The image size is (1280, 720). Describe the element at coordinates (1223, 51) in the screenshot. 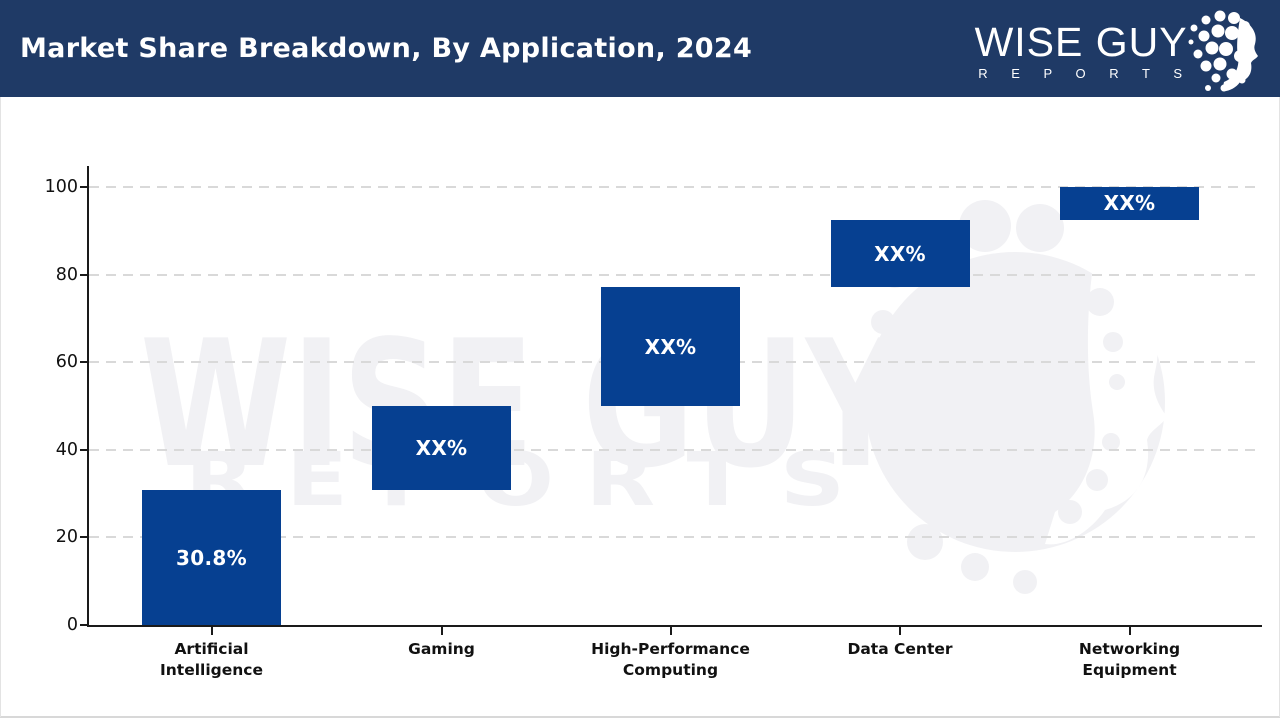

I see `logo-head-icon` at that location.